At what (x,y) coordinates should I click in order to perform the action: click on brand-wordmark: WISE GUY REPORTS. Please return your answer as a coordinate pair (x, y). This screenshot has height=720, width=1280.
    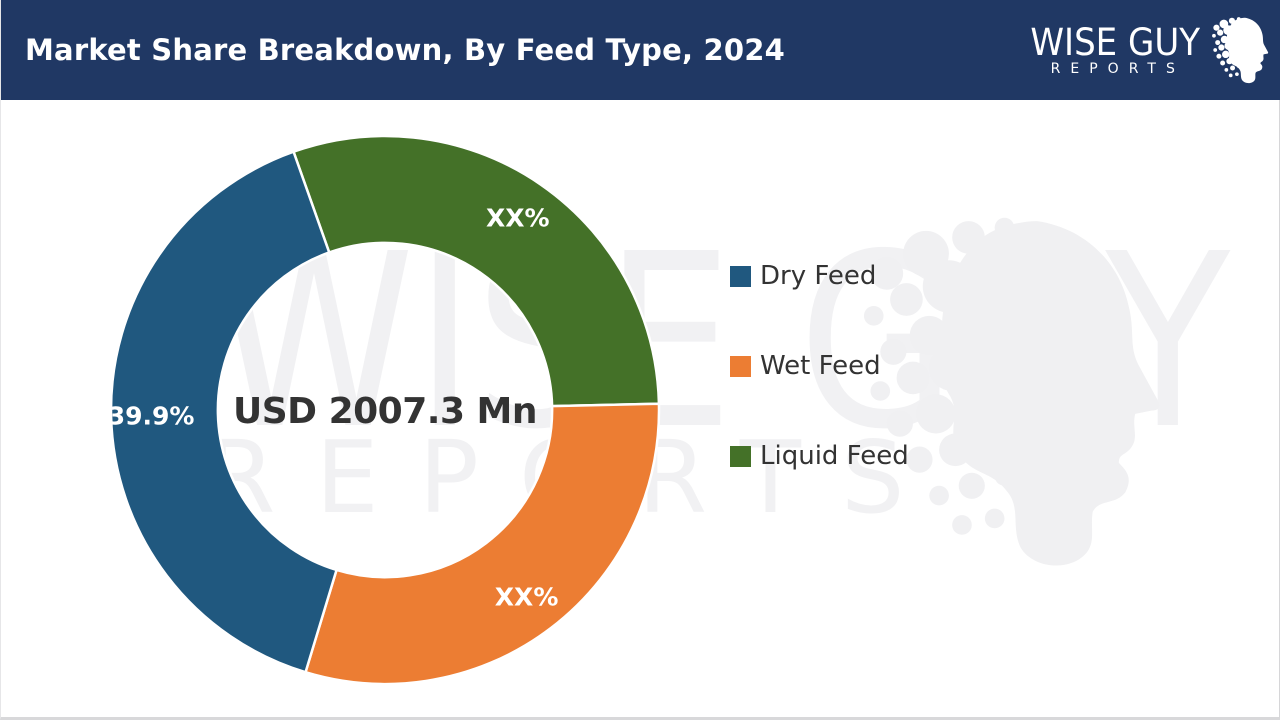
    Looking at the image, I should click on (1115, 49).